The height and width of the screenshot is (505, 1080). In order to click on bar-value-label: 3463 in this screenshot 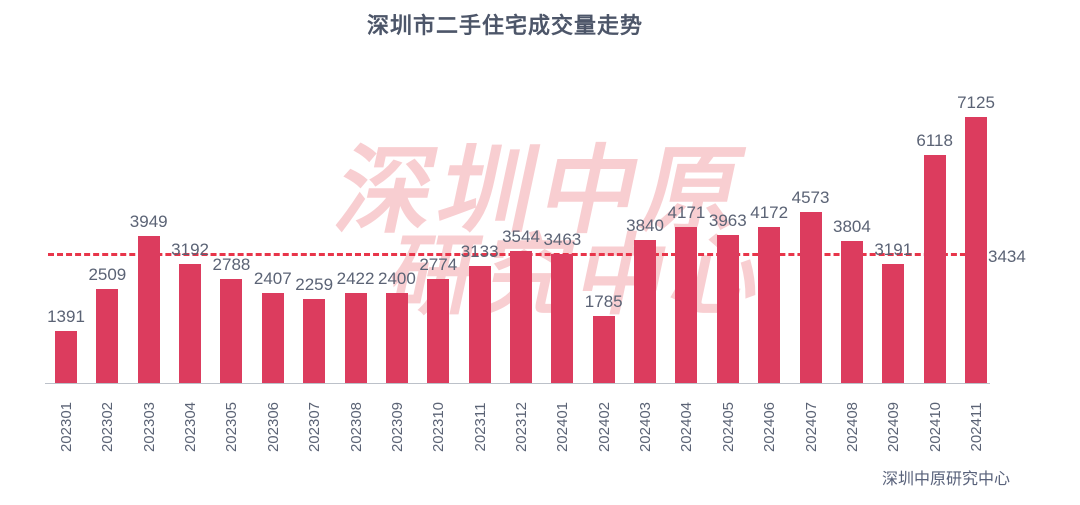, I will do `click(562, 239)`.